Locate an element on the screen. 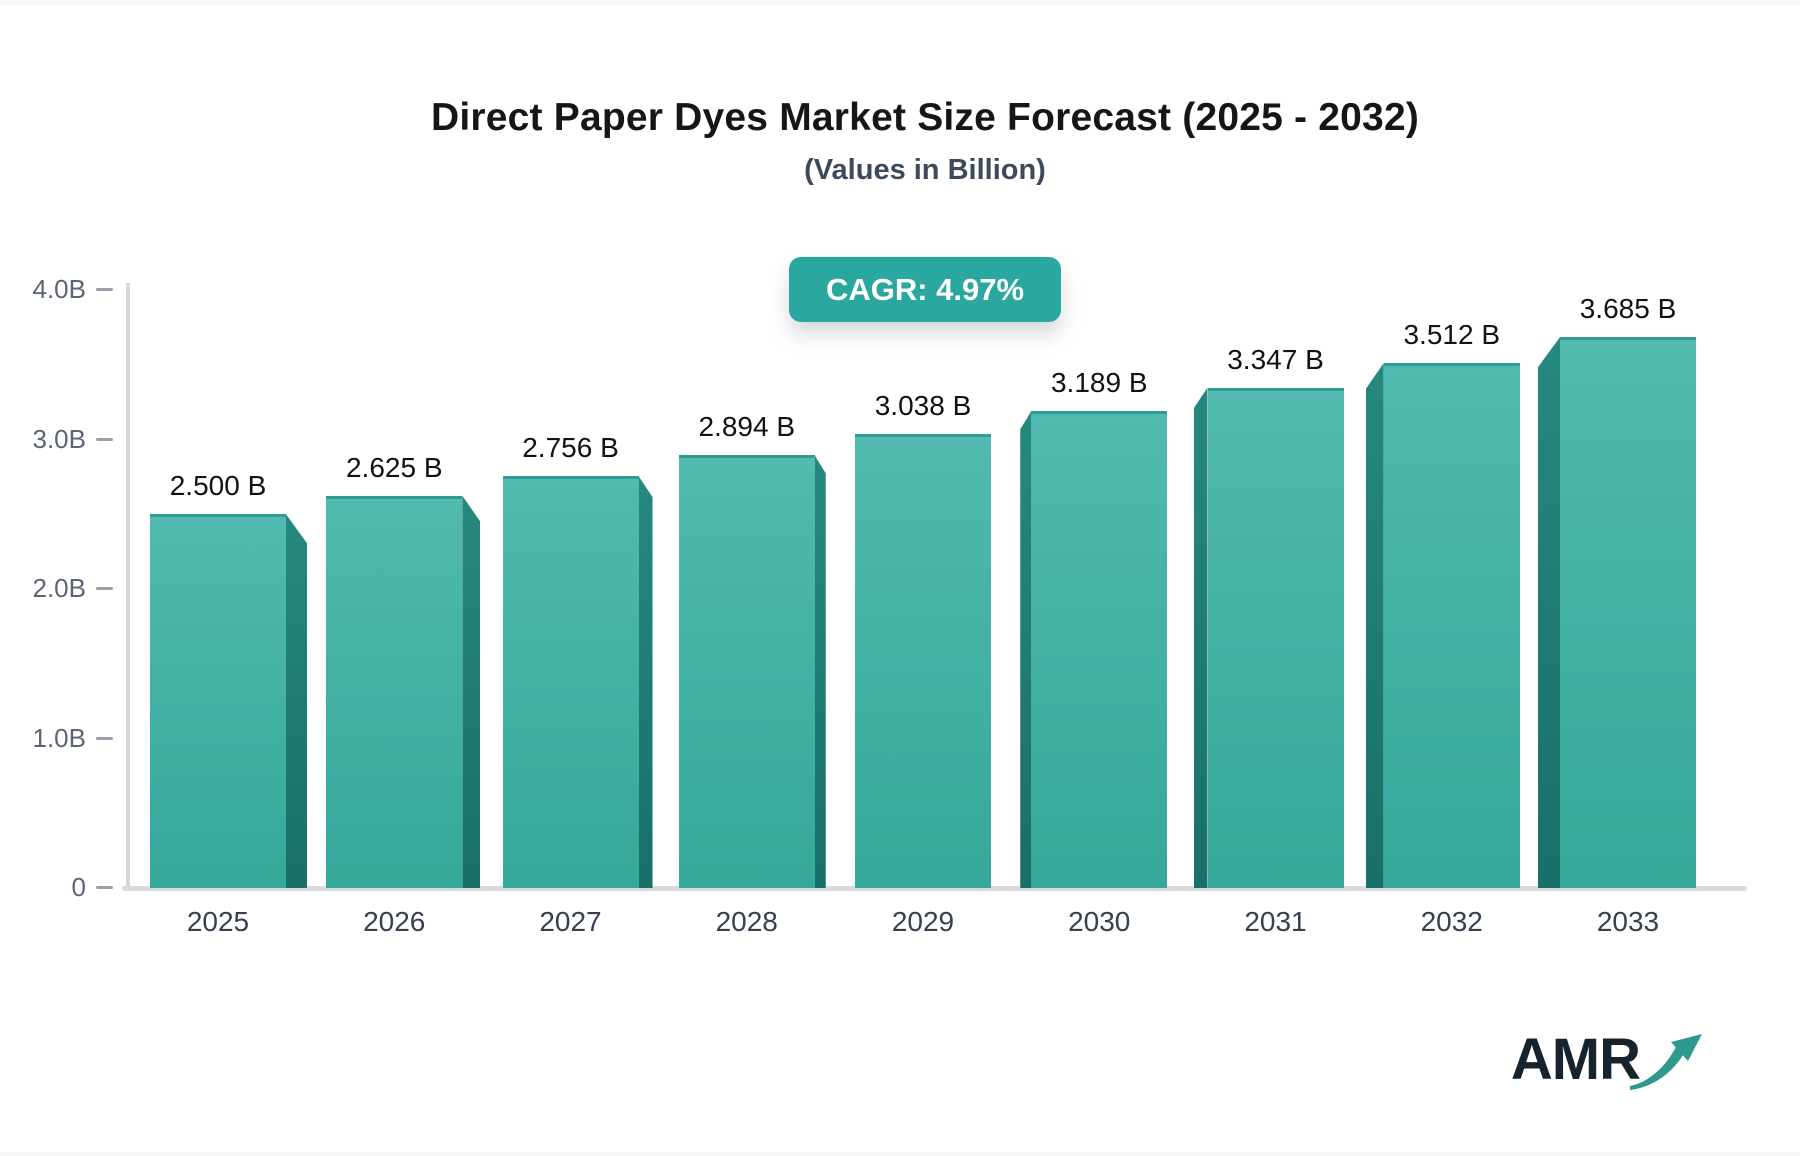  bar-2029 is located at coordinates (923, 660).